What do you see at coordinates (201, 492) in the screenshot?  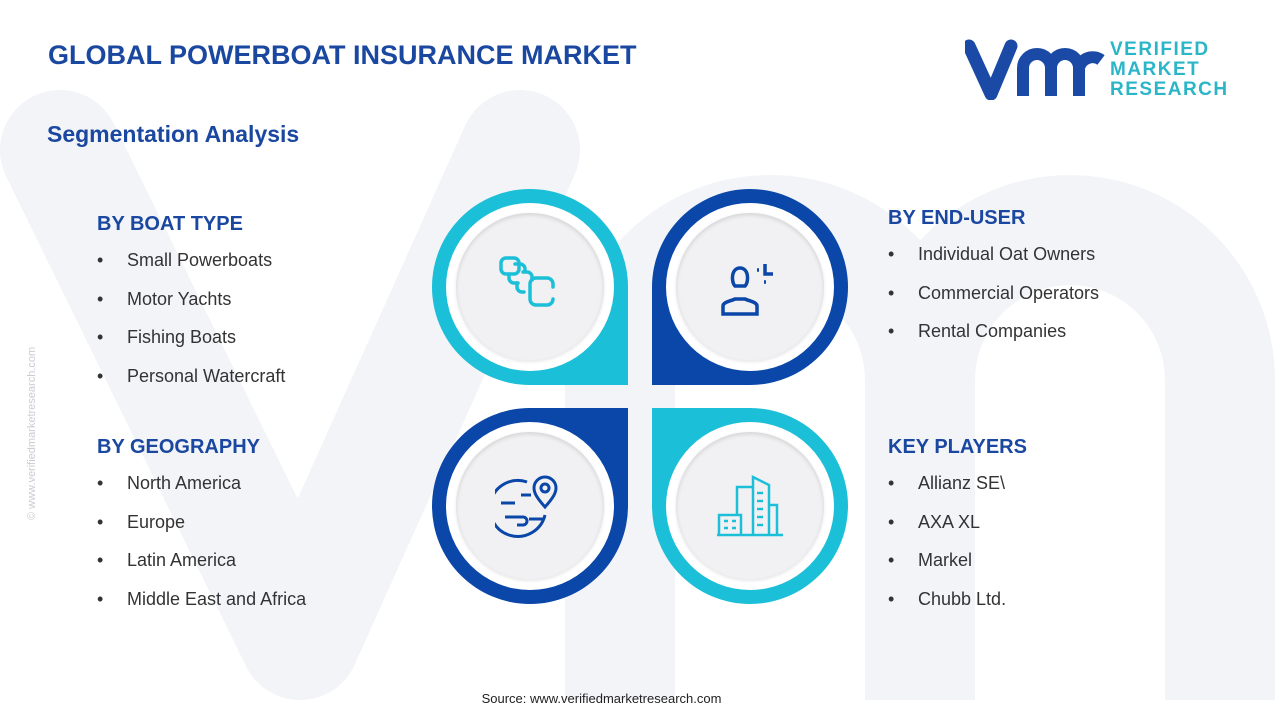 I see `list-item: North America` at bounding box center [201, 492].